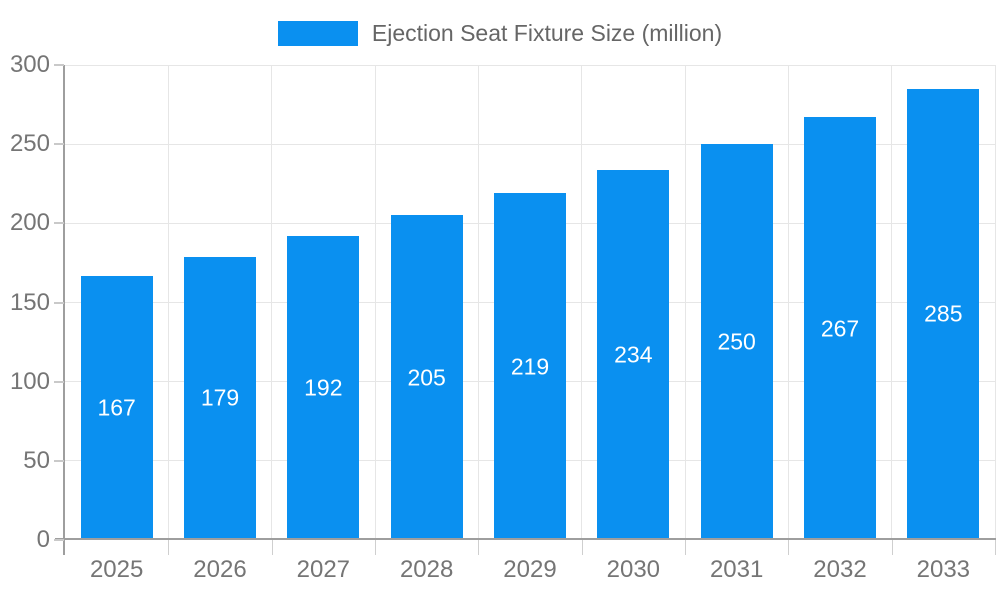 The width and height of the screenshot is (1000, 600). What do you see at coordinates (943, 314) in the screenshot?
I see `bar-2033` at bounding box center [943, 314].